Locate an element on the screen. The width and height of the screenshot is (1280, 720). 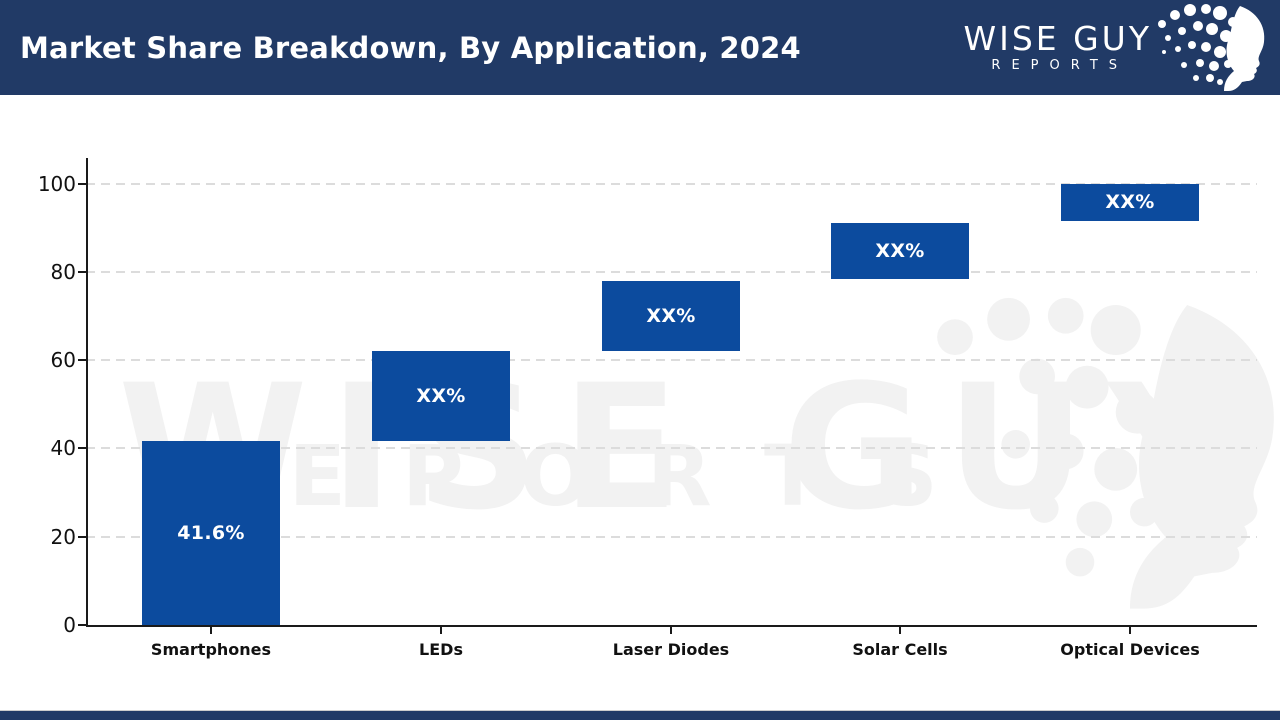
y-tick-label-0: 0 is located at coordinates (69, 625).